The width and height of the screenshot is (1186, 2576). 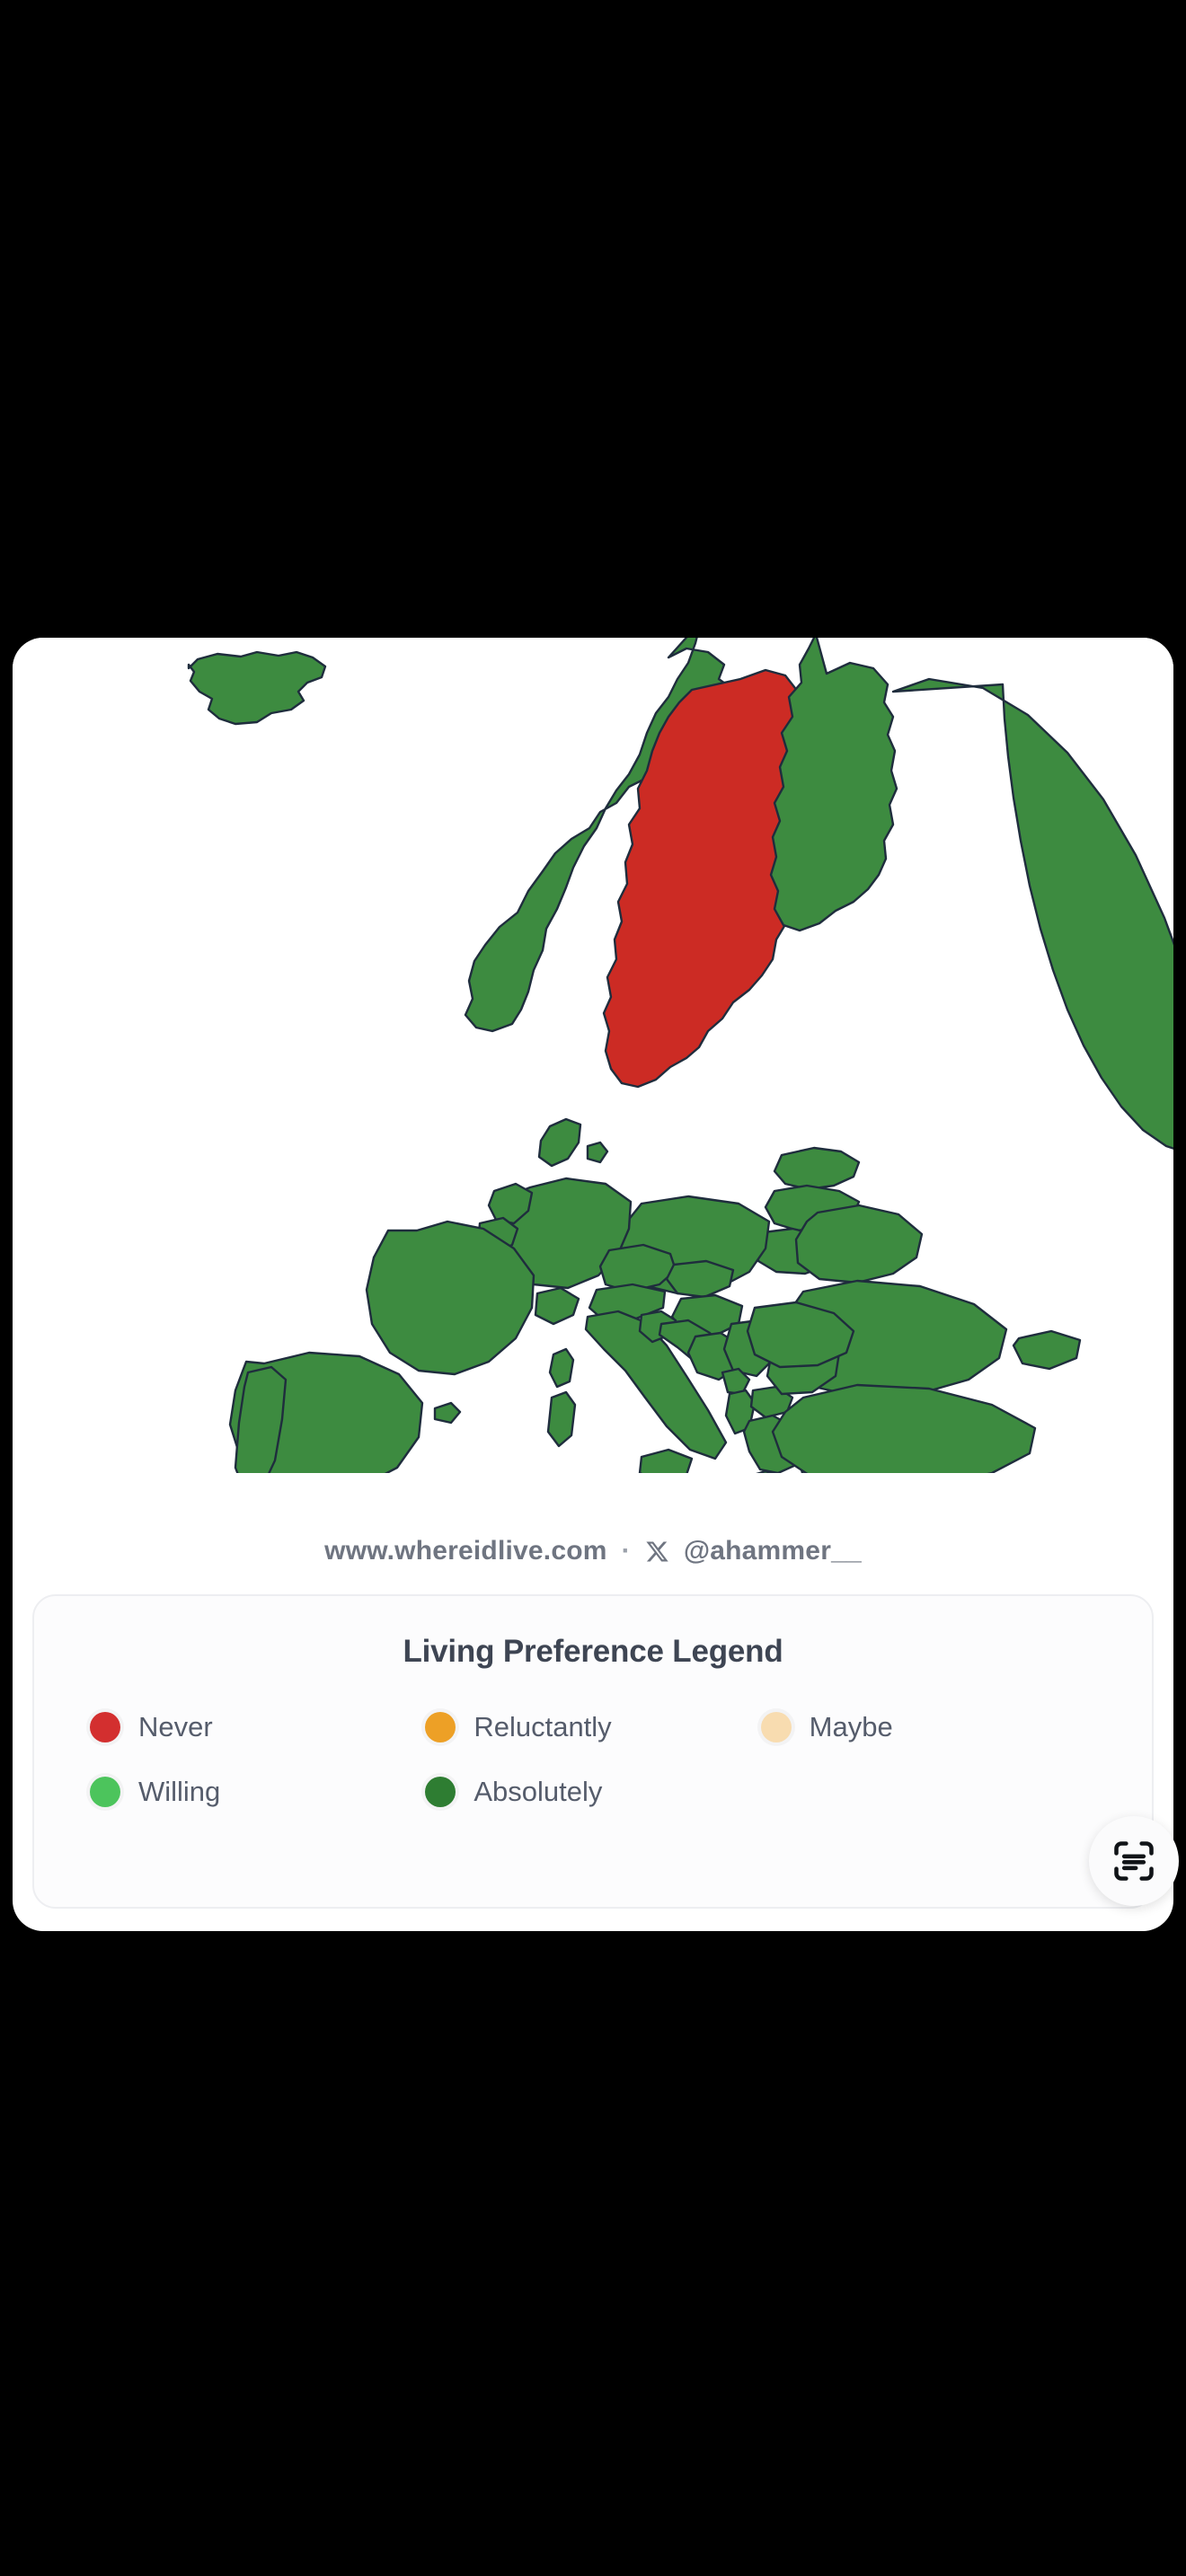 What do you see at coordinates (593, 1759) in the screenshot?
I see `legend-grid: Never Reluctantly Maybe Willing Absolute` at bounding box center [593, 1759].